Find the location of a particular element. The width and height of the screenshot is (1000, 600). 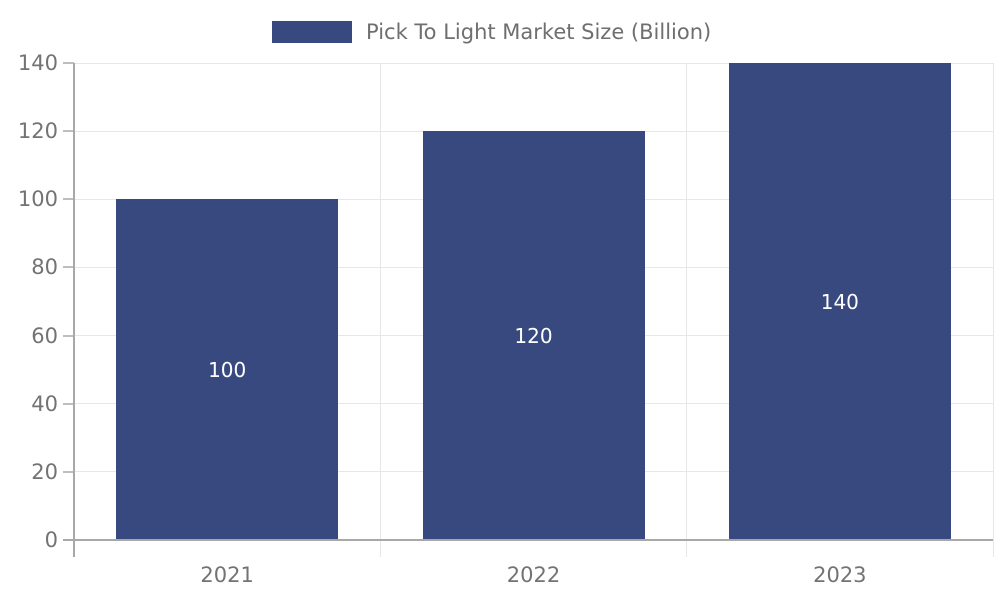

gridline-horizontal is located at coordinates (533, 63).